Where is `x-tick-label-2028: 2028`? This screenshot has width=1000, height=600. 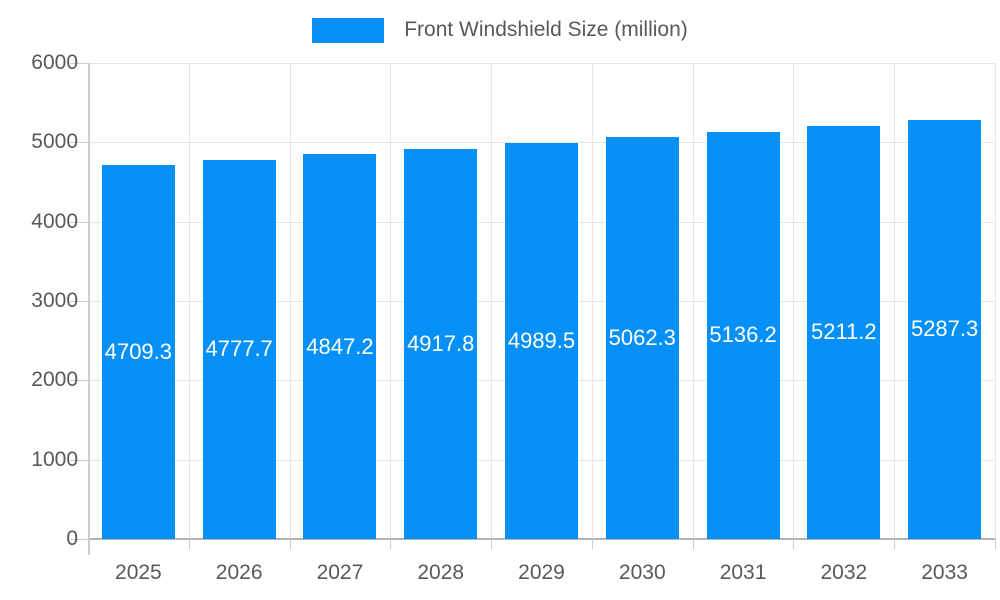
x-tick-label-2028: 2028 is located at coordinates (441, 572).